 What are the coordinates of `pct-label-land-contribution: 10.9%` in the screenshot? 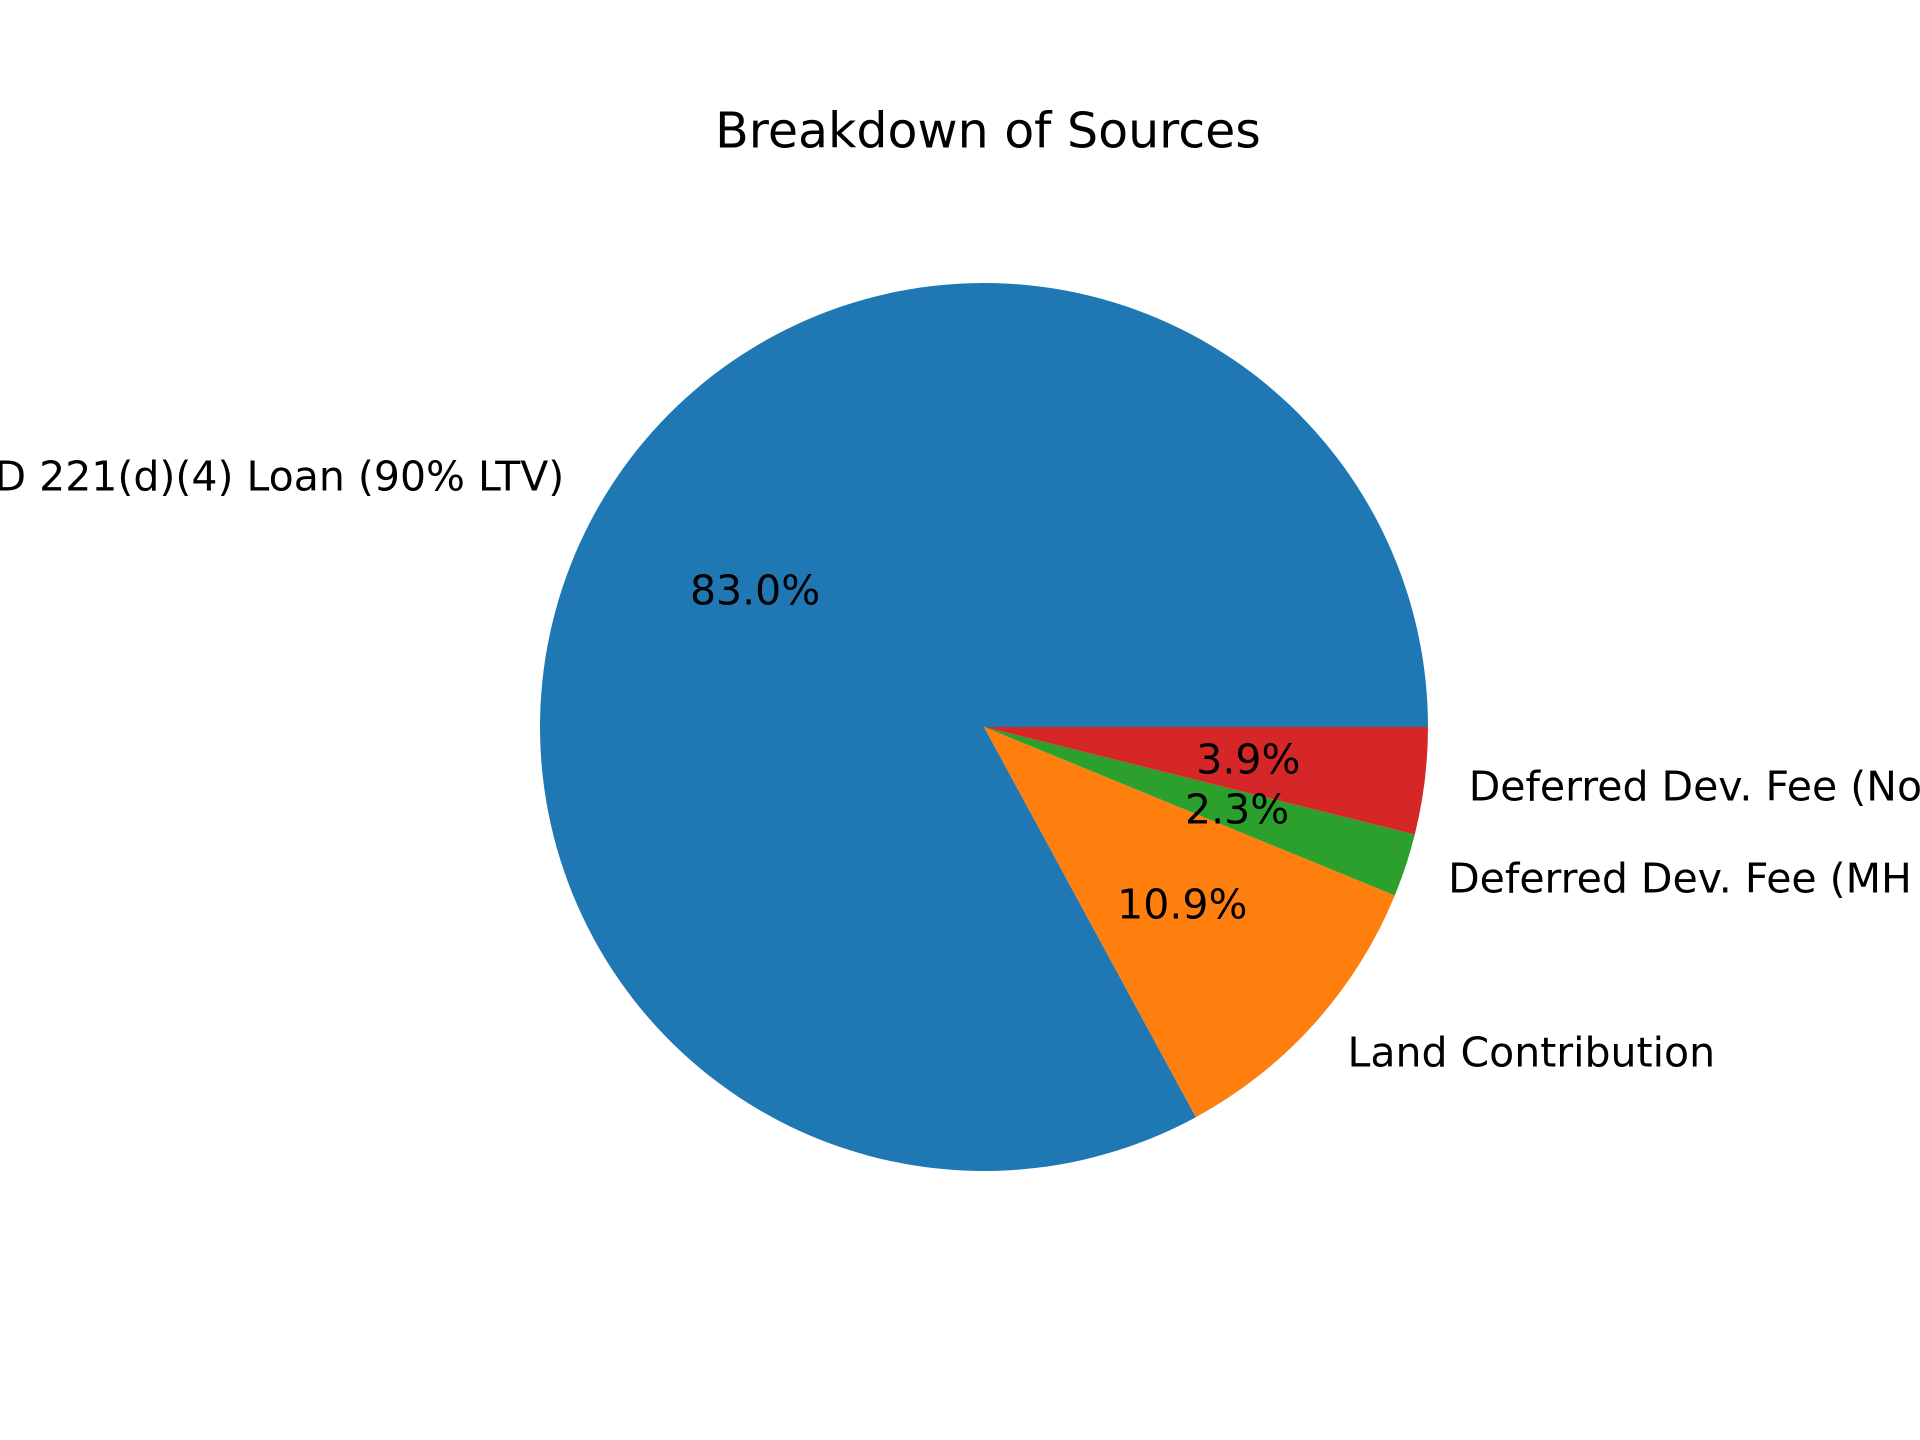 It's located at (1182, 904).